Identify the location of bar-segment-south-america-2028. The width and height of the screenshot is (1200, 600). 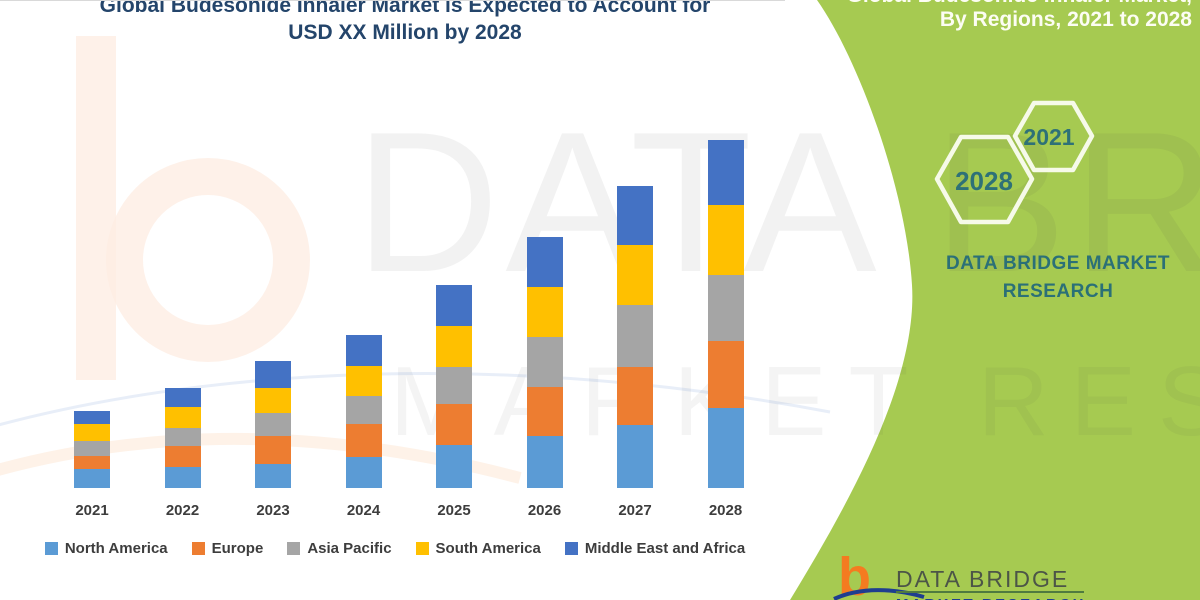
(725, 240).